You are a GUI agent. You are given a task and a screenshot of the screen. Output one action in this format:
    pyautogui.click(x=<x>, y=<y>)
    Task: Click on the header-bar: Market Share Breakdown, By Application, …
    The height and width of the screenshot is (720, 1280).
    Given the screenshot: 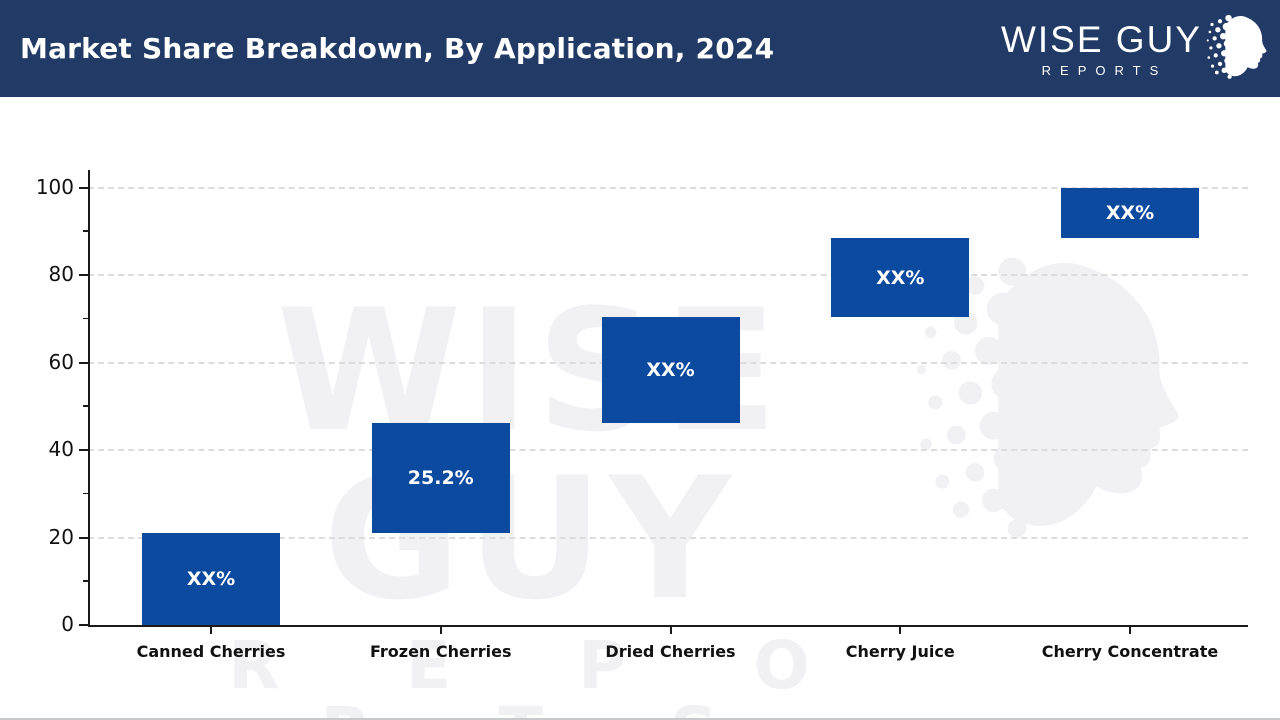 What is the action you would take?
    pyautogui.click(x=640, y=48)
    